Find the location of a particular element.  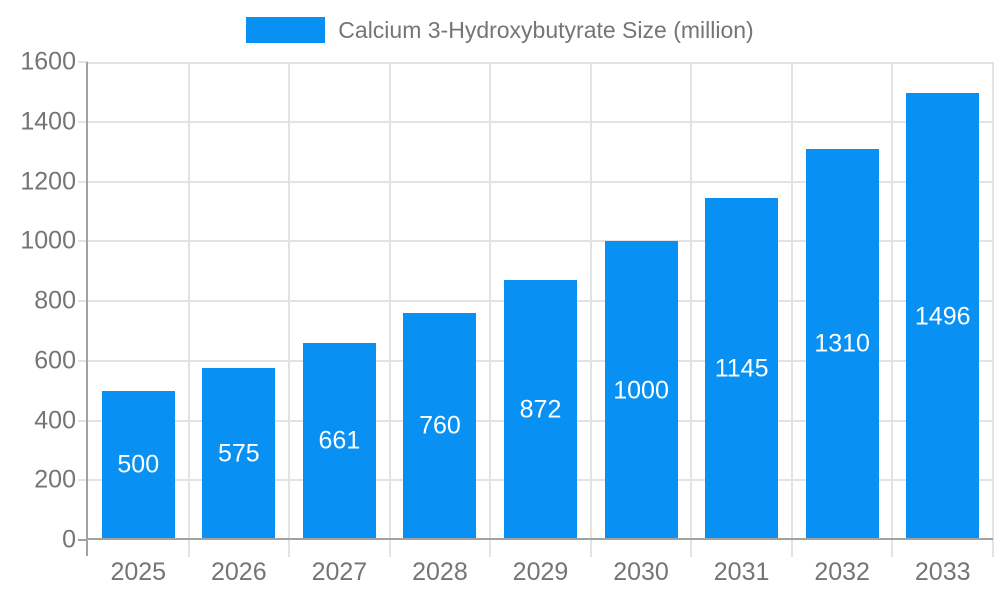

y-axis-tick-label: 400 is located at coordinates (55, 420).